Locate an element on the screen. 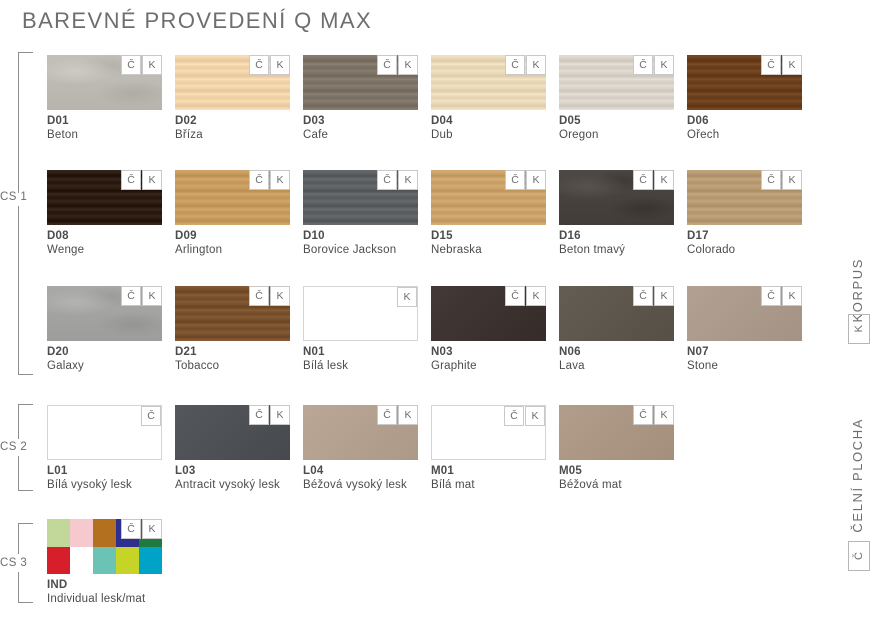 The image size is (880, 625). swatch-cell: Č K D08 Wenge is located at coordinates (104, 213).